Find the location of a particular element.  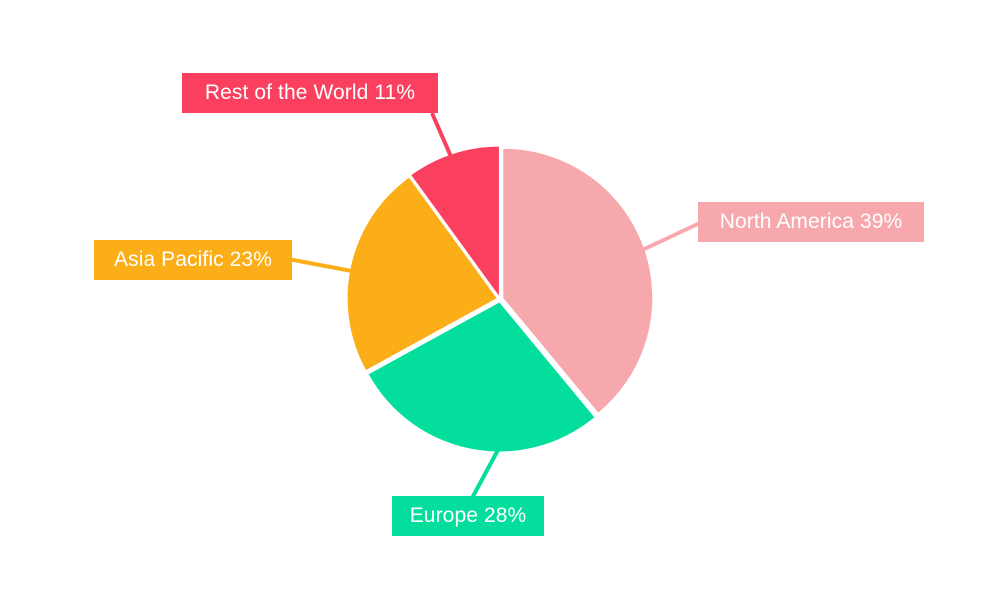

pie-slice-europe is located at coordinates (481, 377).